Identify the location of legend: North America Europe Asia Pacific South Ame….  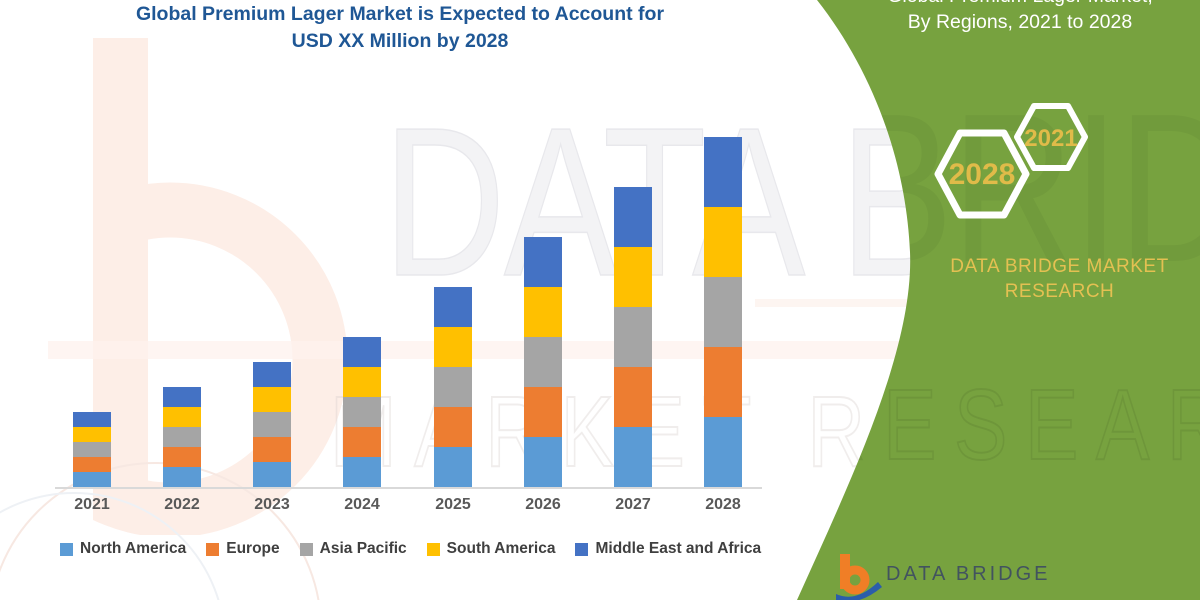
(410, 549).